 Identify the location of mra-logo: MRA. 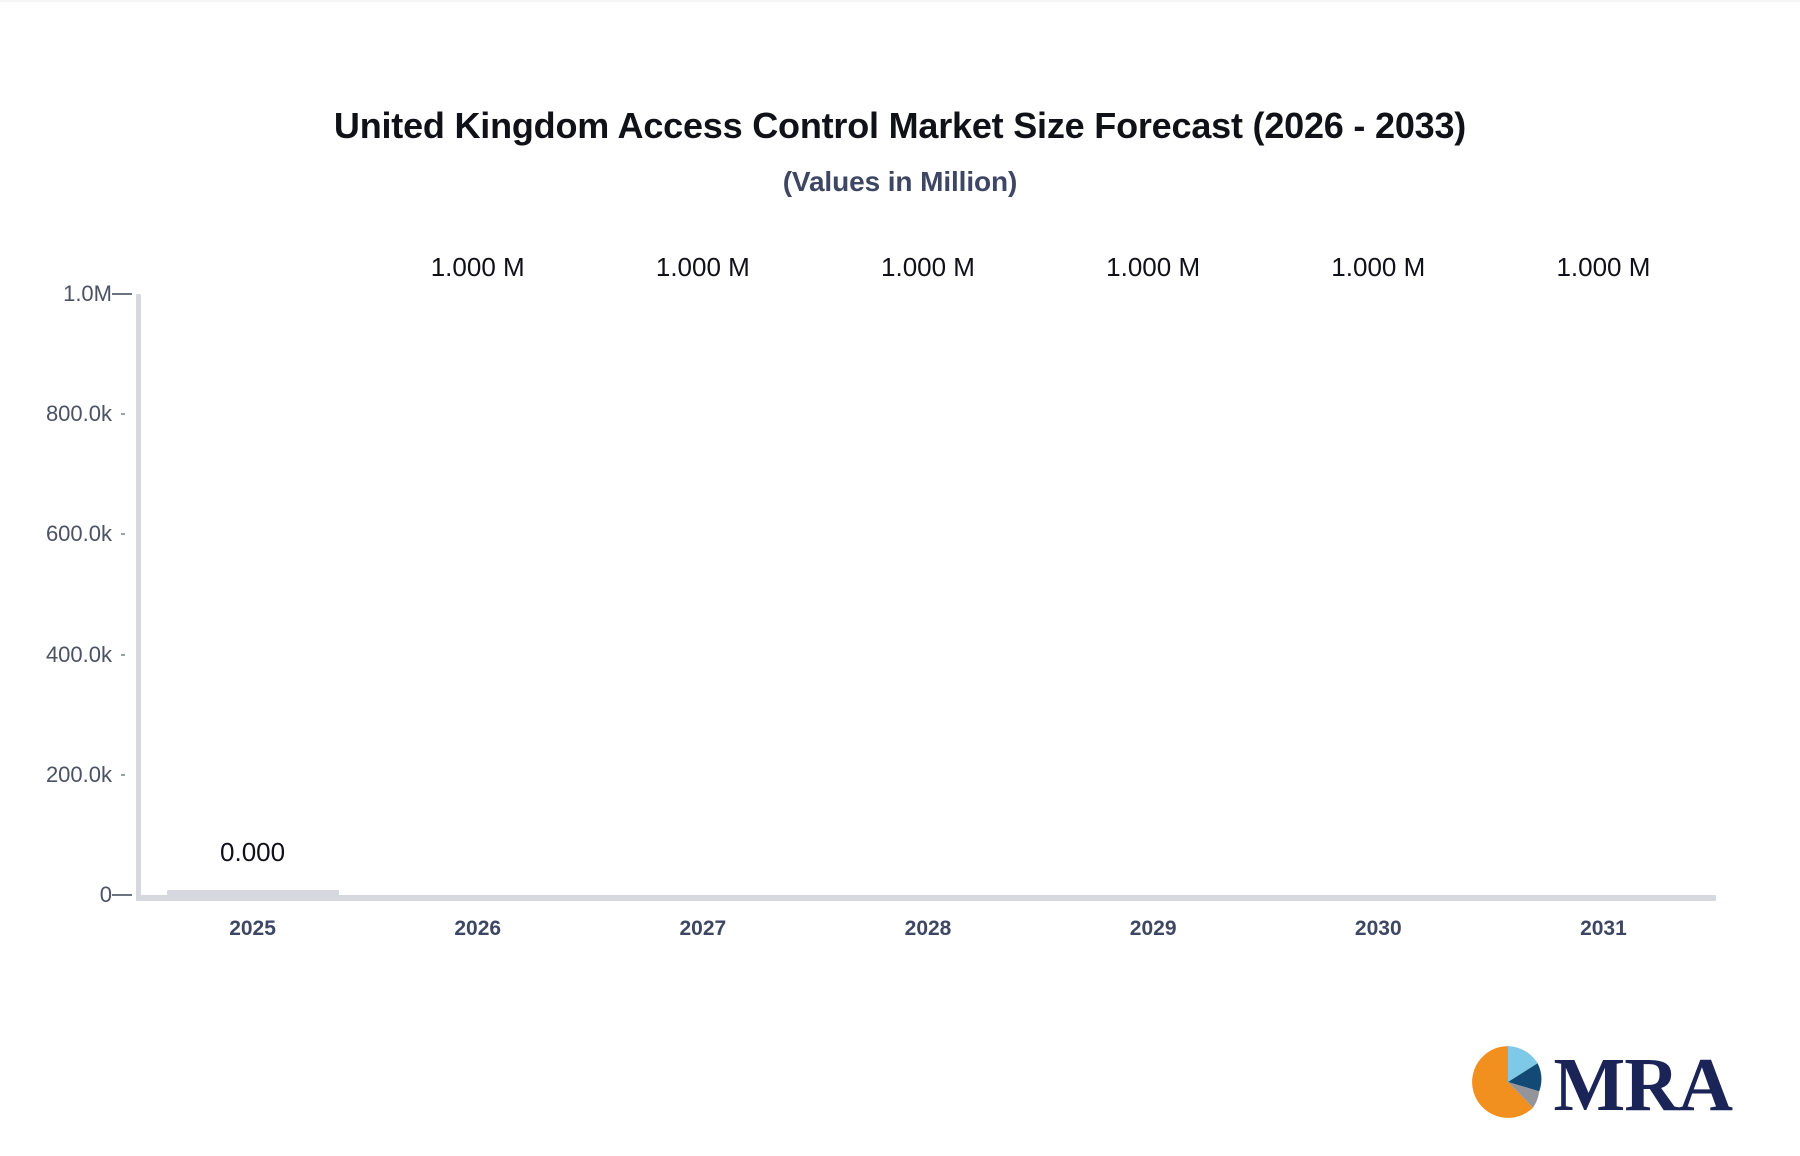
(1601, 1084).